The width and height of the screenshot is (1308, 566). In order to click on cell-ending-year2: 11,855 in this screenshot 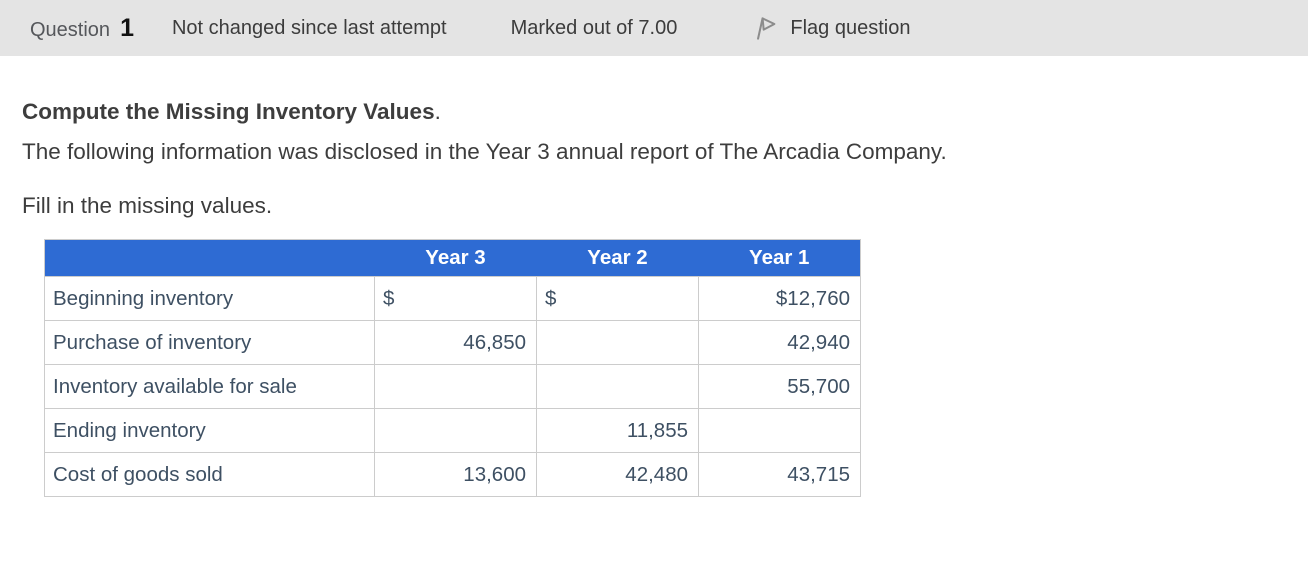, I will do `click(617, 430)`.